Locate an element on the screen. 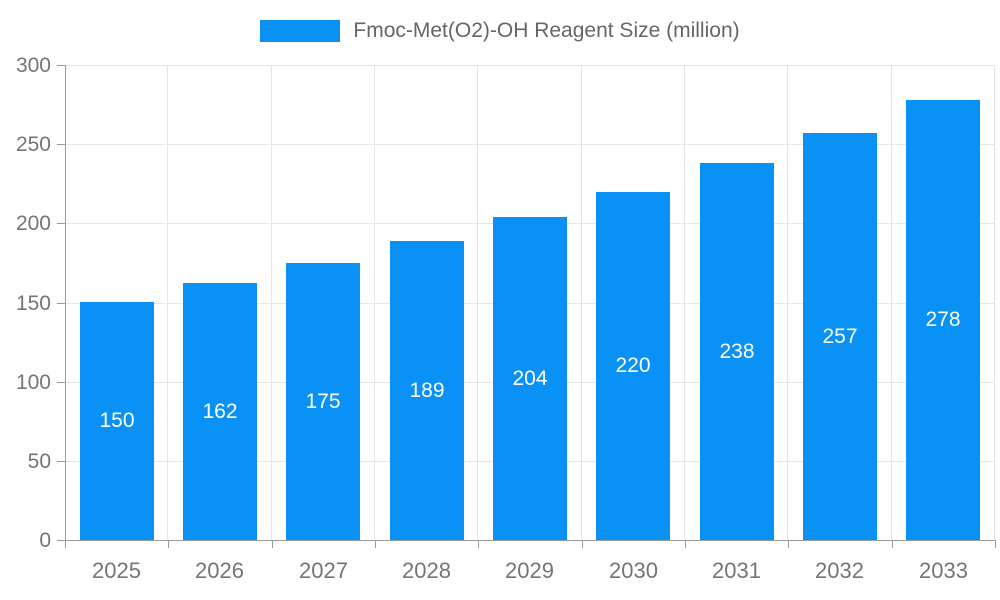 The height and width of the screenshot is (600, 1000). bar: 150 is located at coordinates (117, 421).